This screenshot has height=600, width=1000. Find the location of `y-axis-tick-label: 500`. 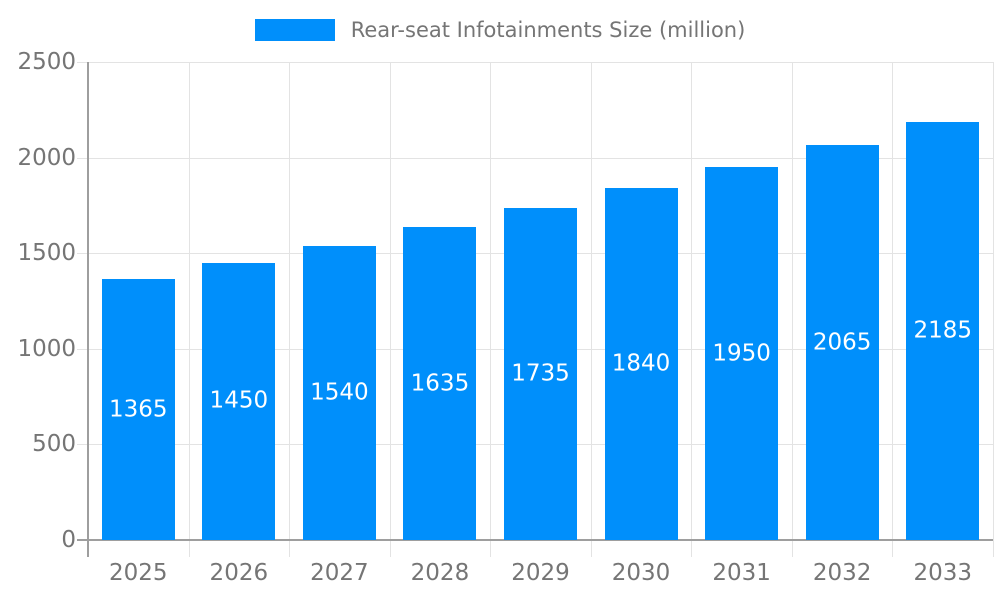

y-axis-tick-label: 500 is located at coordinates (54, 444).